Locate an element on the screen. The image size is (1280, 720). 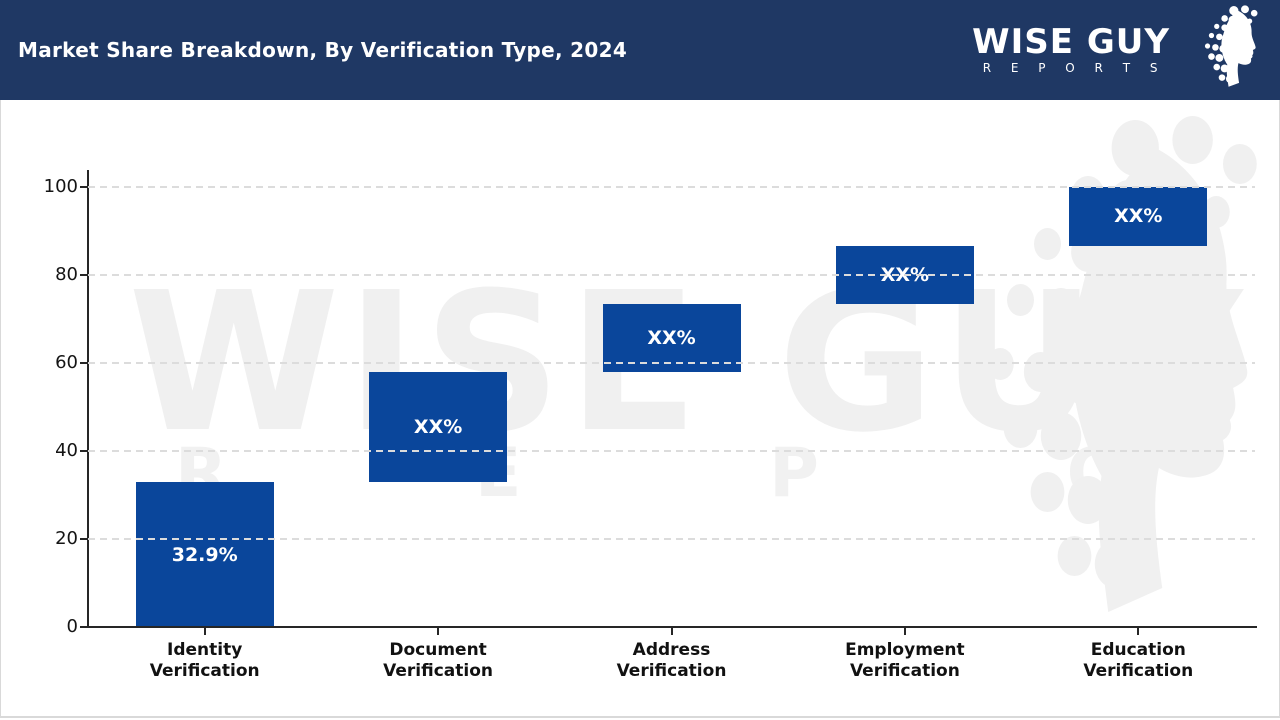
brand-subtitle: R E P O R T S is located at coordinates (1074, 68).